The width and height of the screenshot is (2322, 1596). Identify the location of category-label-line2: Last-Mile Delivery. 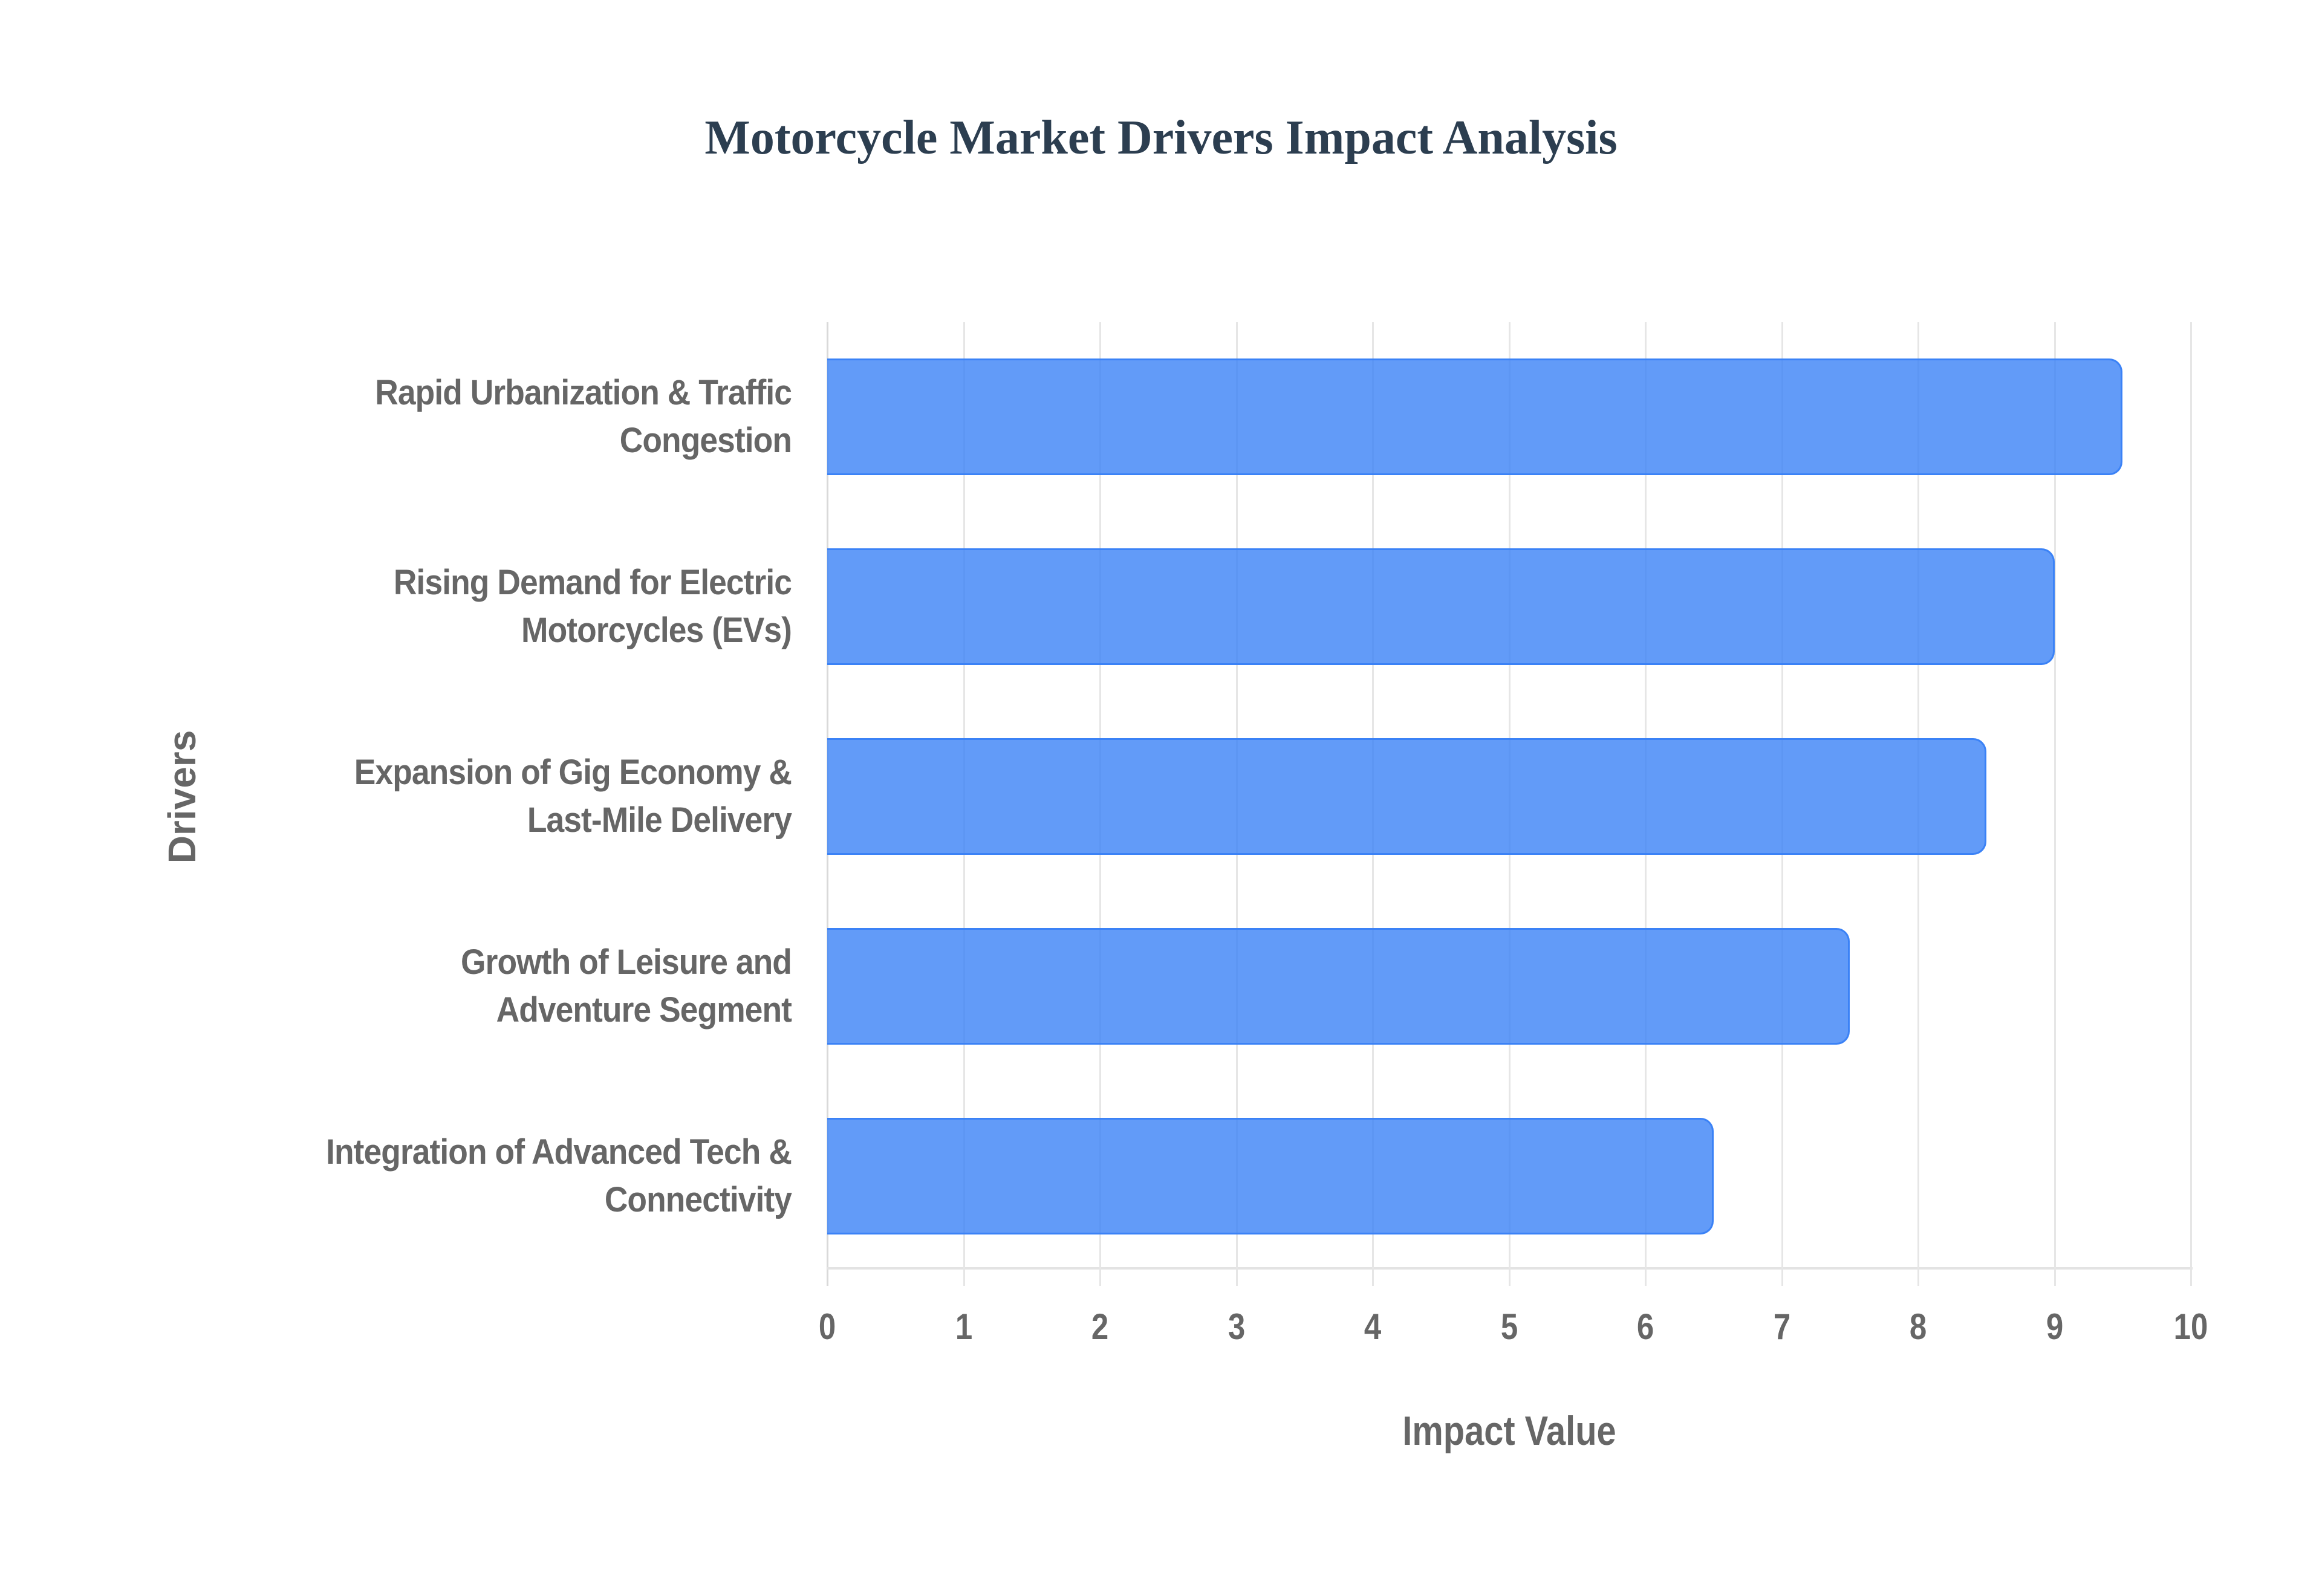
(659, 820).